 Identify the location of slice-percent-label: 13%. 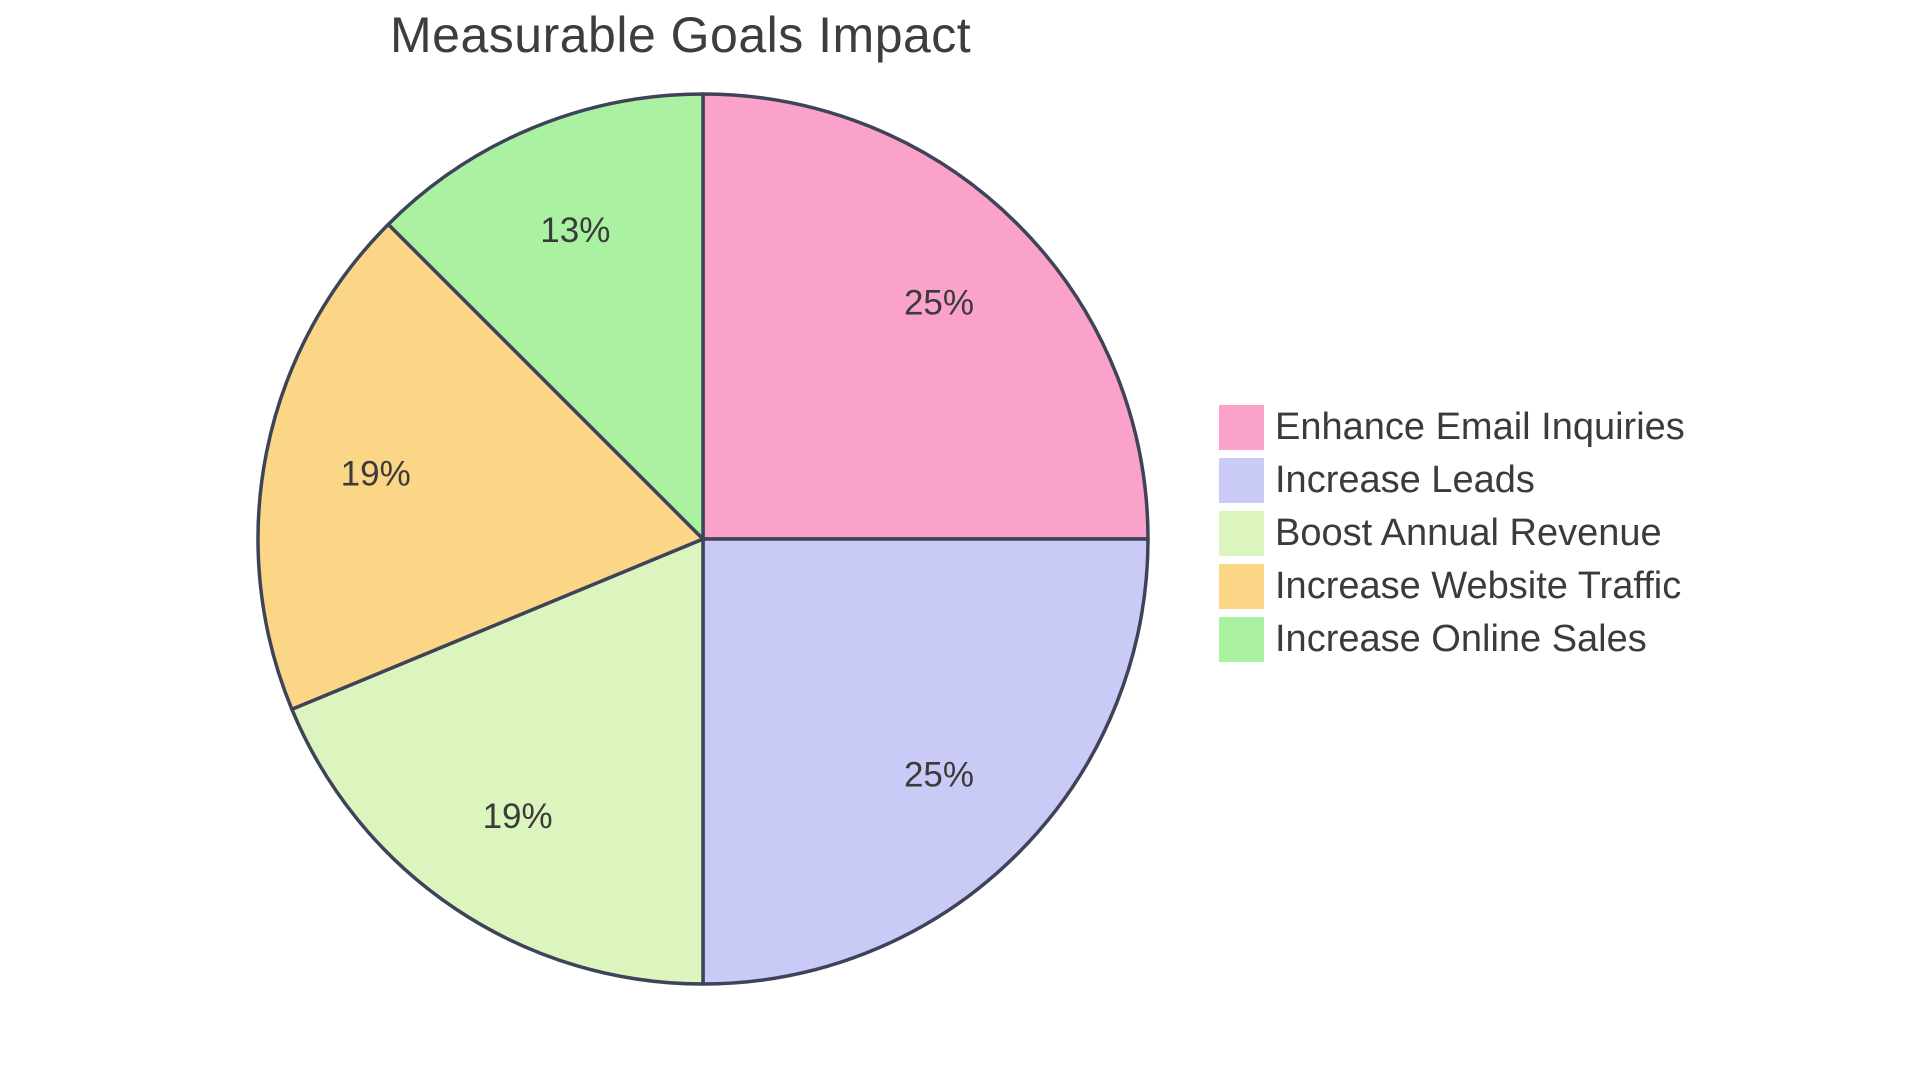
(575, 230).